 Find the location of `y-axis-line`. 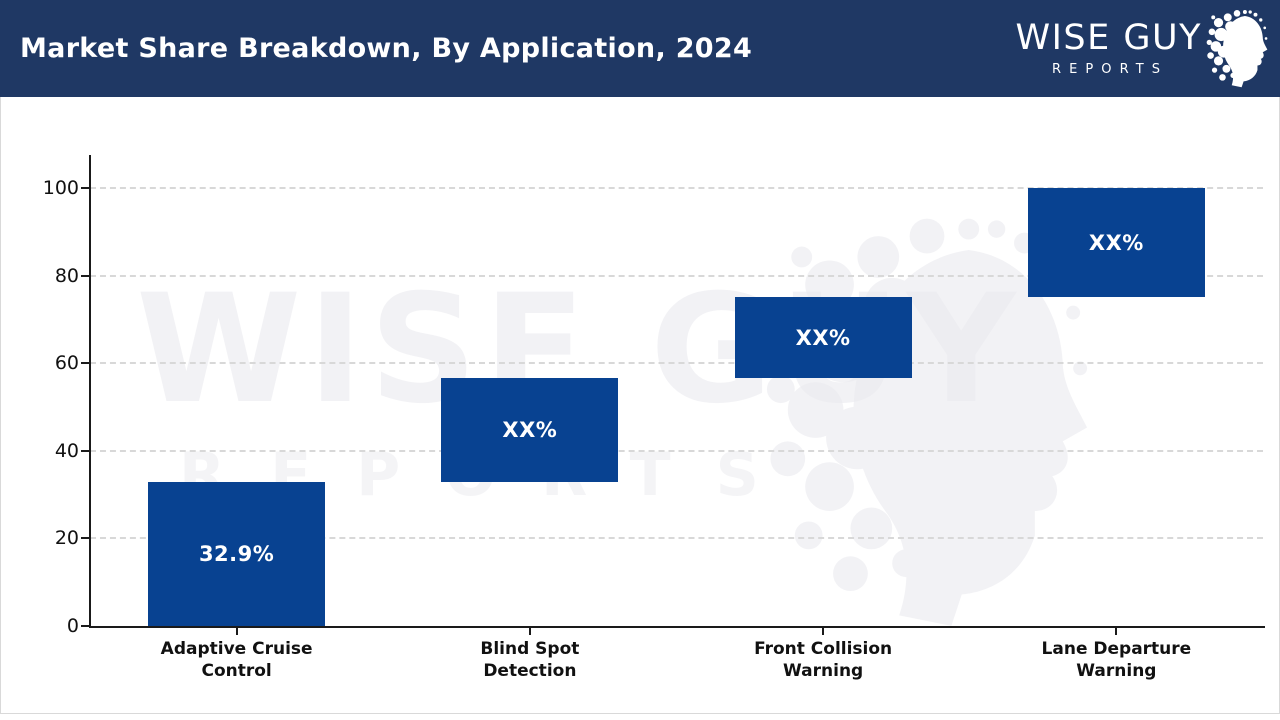

y-axis-line is located at coordinates (90, 391).